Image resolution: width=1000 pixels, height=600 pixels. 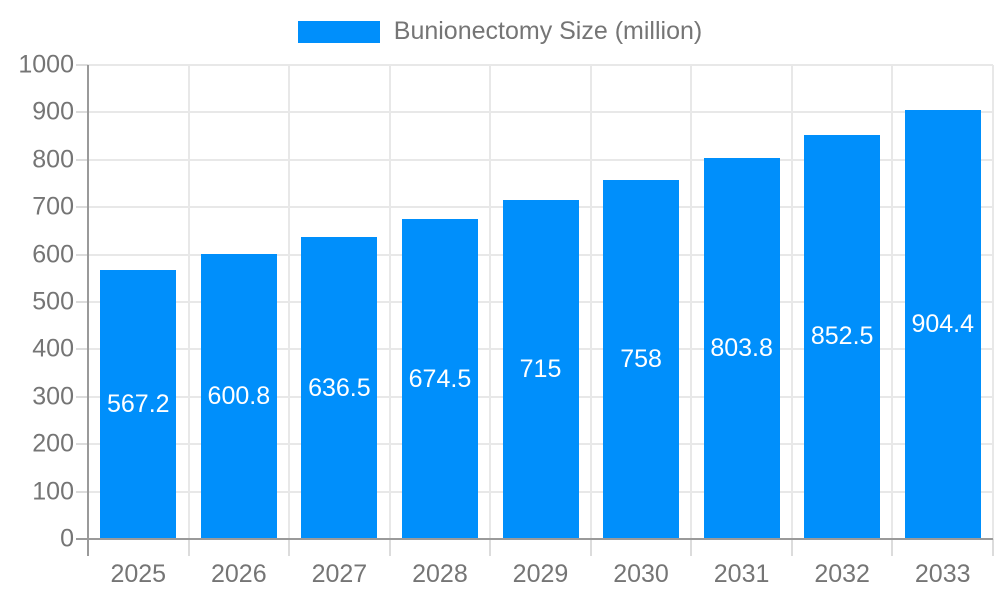 I want to click on bar-2032: 852.5, so click(x=842, y=336).